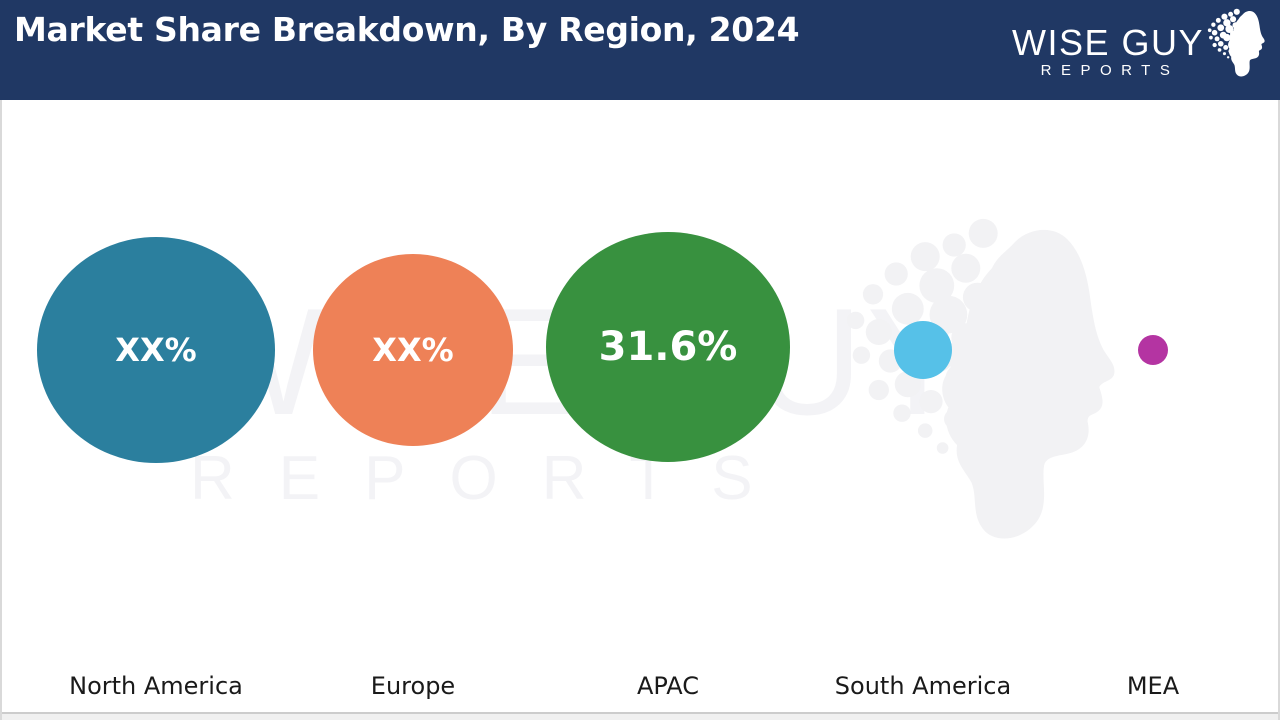 This screenshot has width=1280, height=720. I want to click on category-label-south-america: South America, so click(923, 686).